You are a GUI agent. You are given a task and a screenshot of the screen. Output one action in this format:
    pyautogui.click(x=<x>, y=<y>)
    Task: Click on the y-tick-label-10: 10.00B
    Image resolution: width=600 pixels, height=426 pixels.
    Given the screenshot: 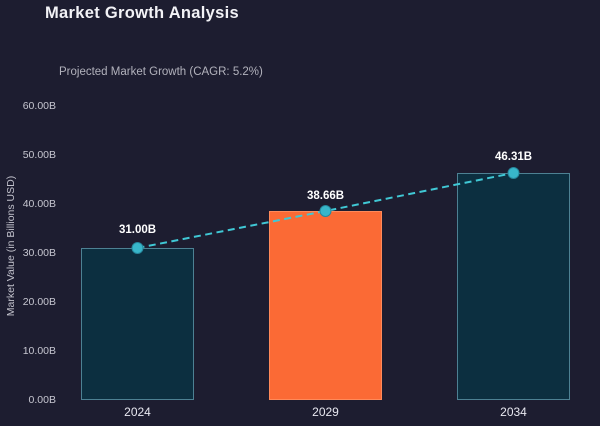 What is the action you would take?
    pyautogui.click(x=39, y=351)
    